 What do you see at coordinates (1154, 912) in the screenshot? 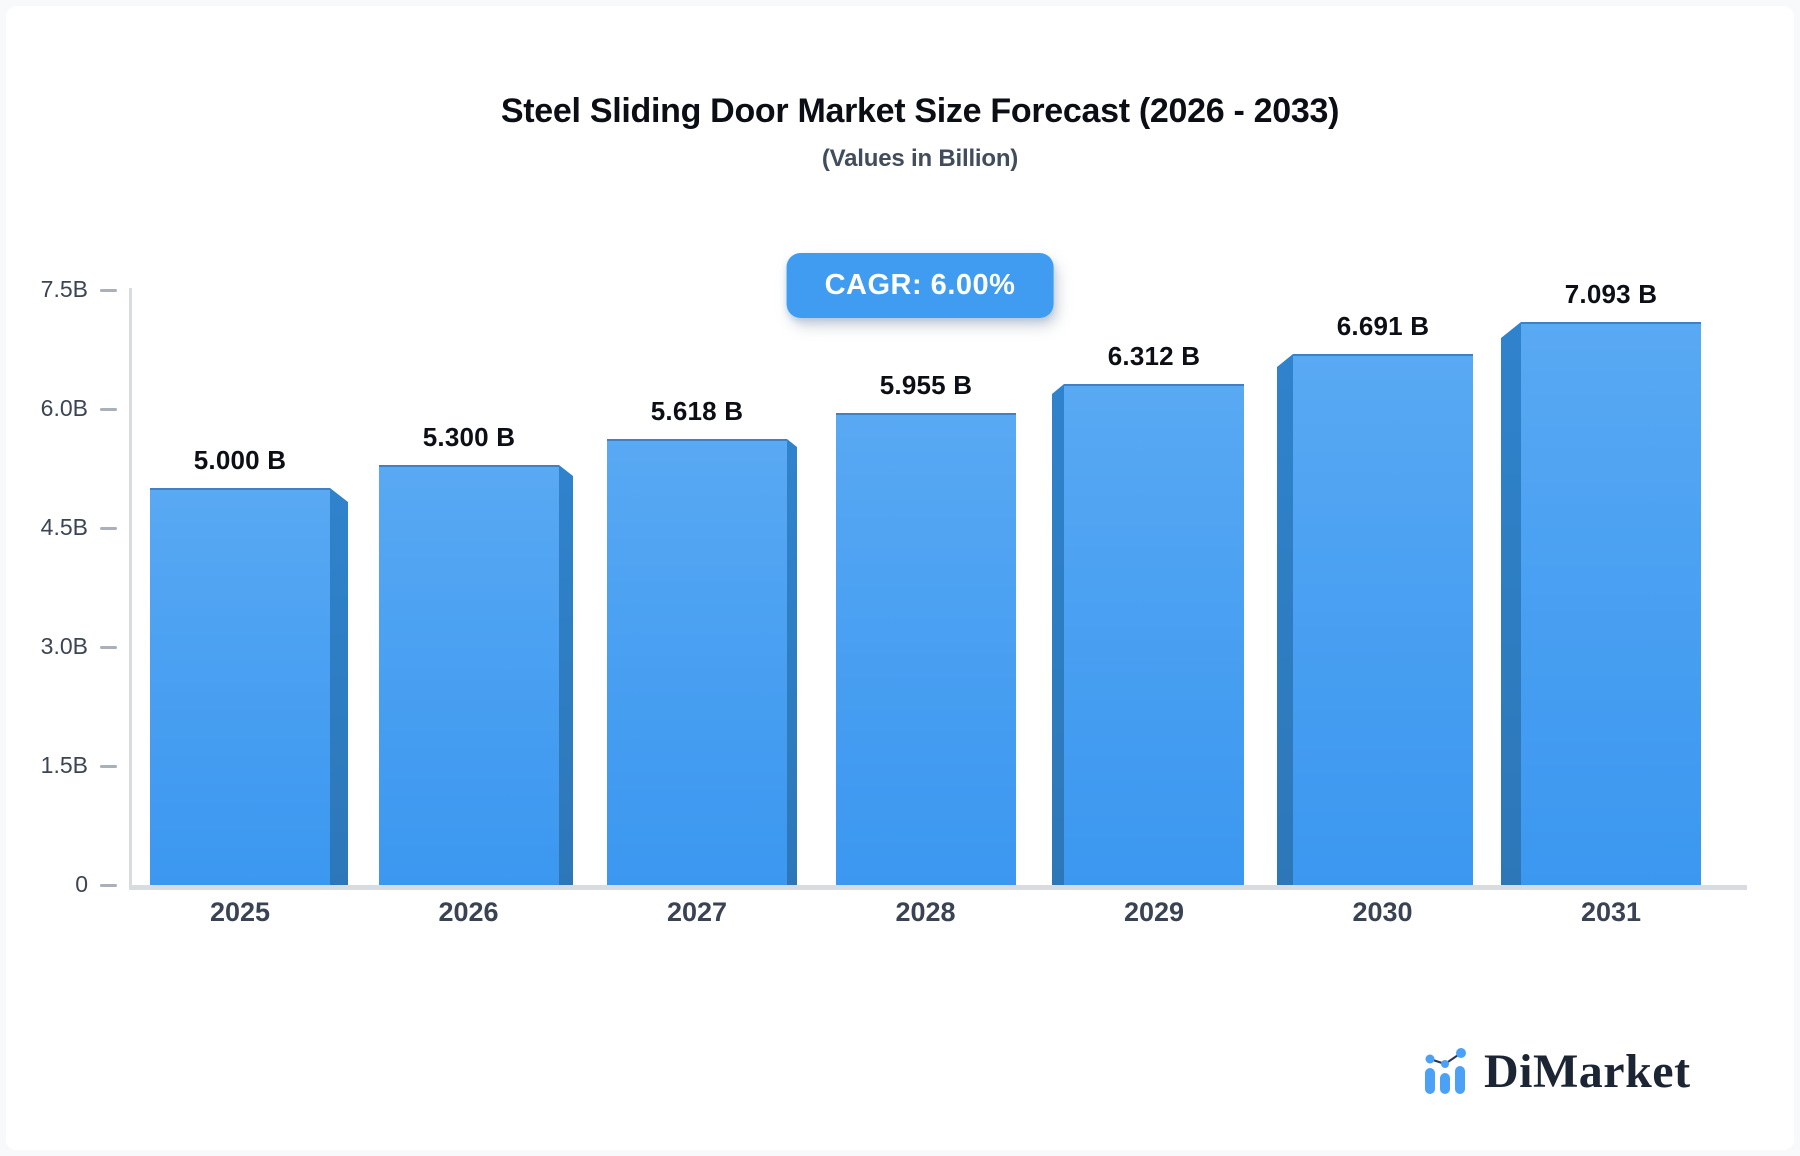
I see `x-axis-label: 2029` at bounding box center [1154, 912].